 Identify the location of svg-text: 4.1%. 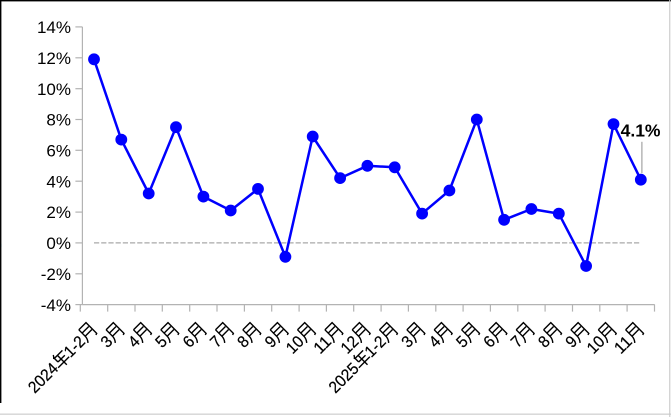
(641, 130).